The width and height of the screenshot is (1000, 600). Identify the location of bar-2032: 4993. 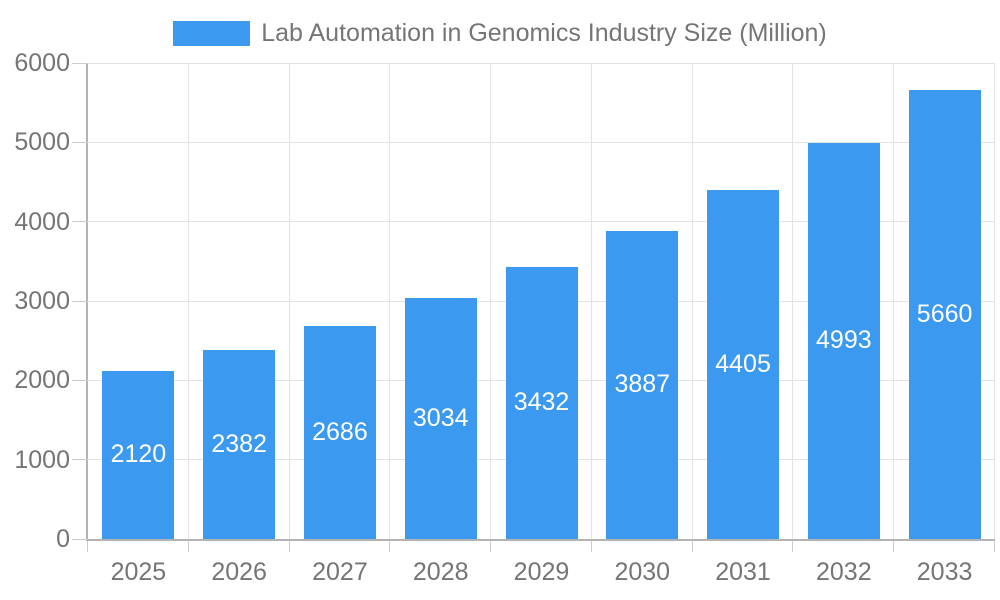
(843, 340).